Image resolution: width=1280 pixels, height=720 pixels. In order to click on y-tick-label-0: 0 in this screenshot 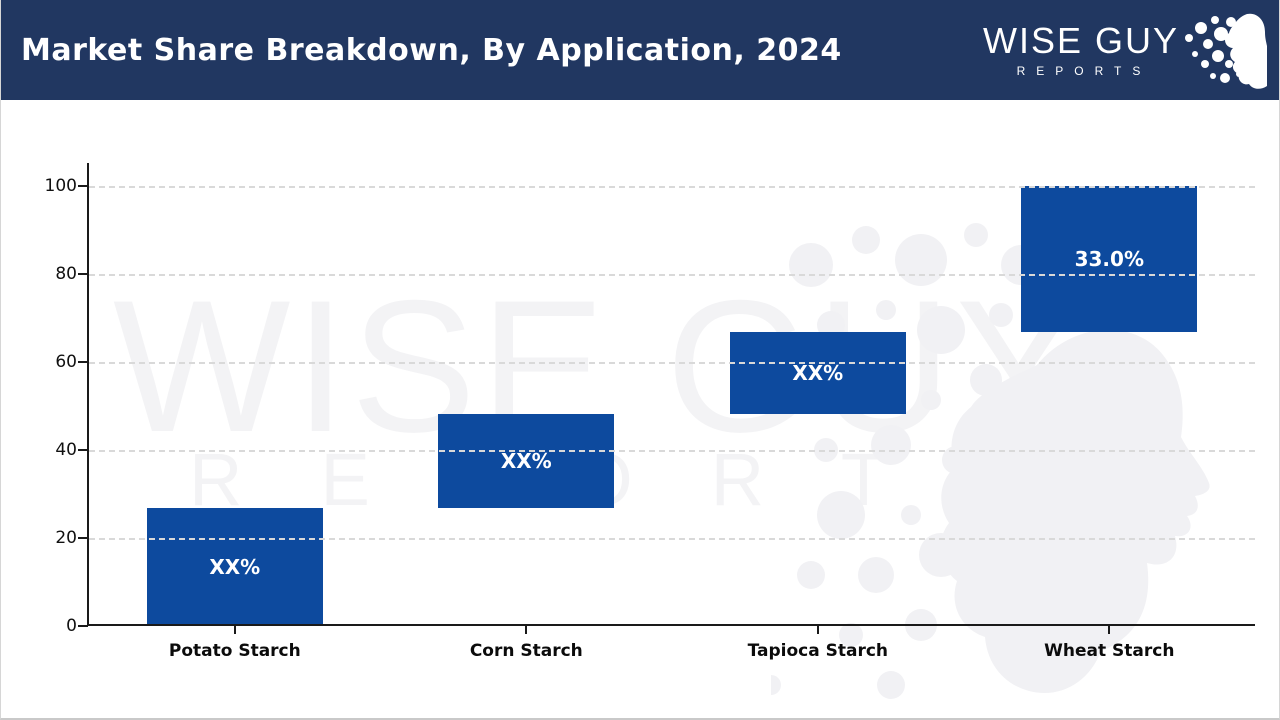, I will do `click(71, 626)`.